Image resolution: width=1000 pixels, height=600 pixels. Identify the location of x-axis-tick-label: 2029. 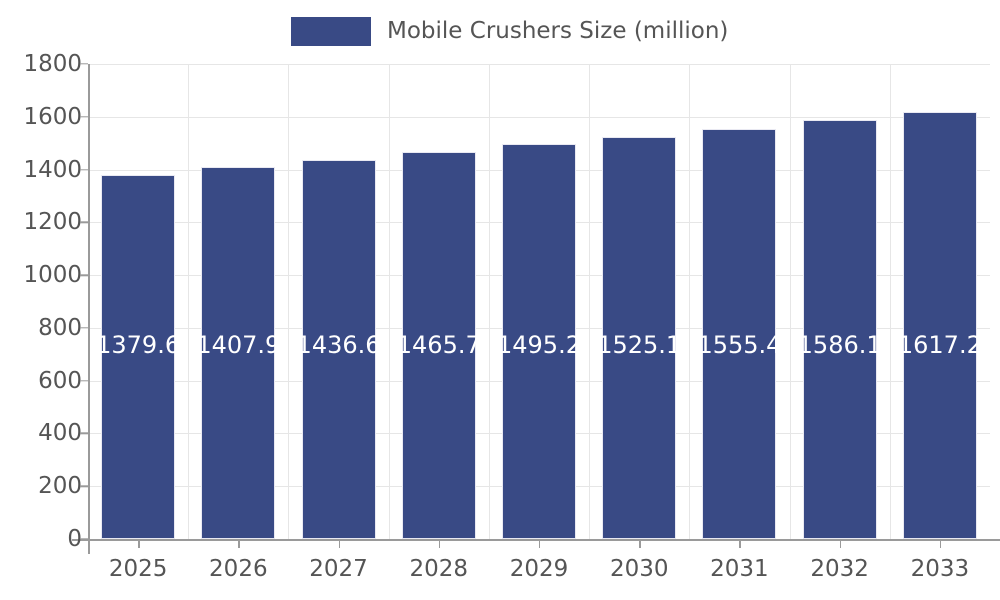
(539, 569).